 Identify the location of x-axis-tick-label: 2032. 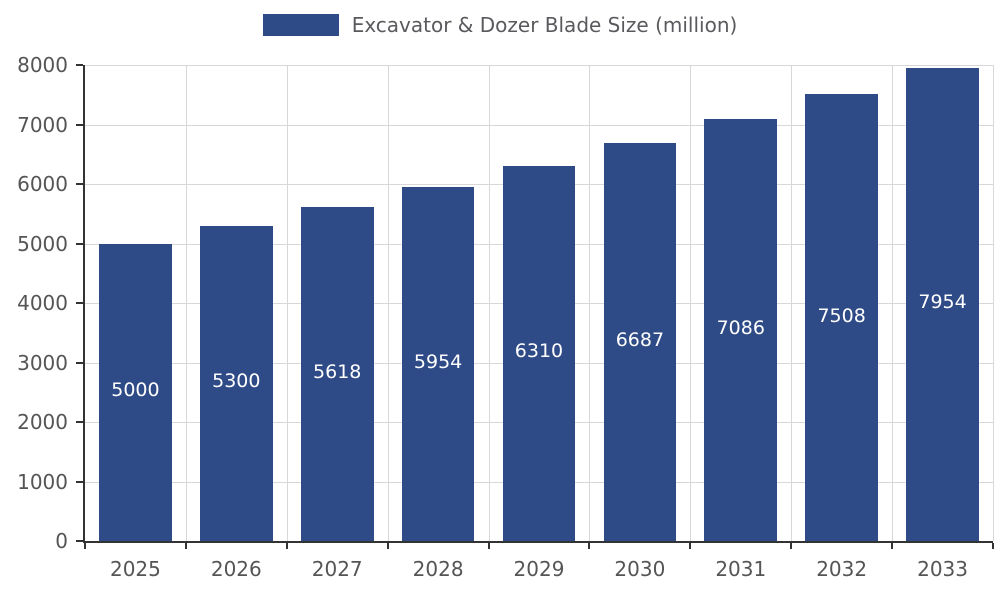
(842, 569).